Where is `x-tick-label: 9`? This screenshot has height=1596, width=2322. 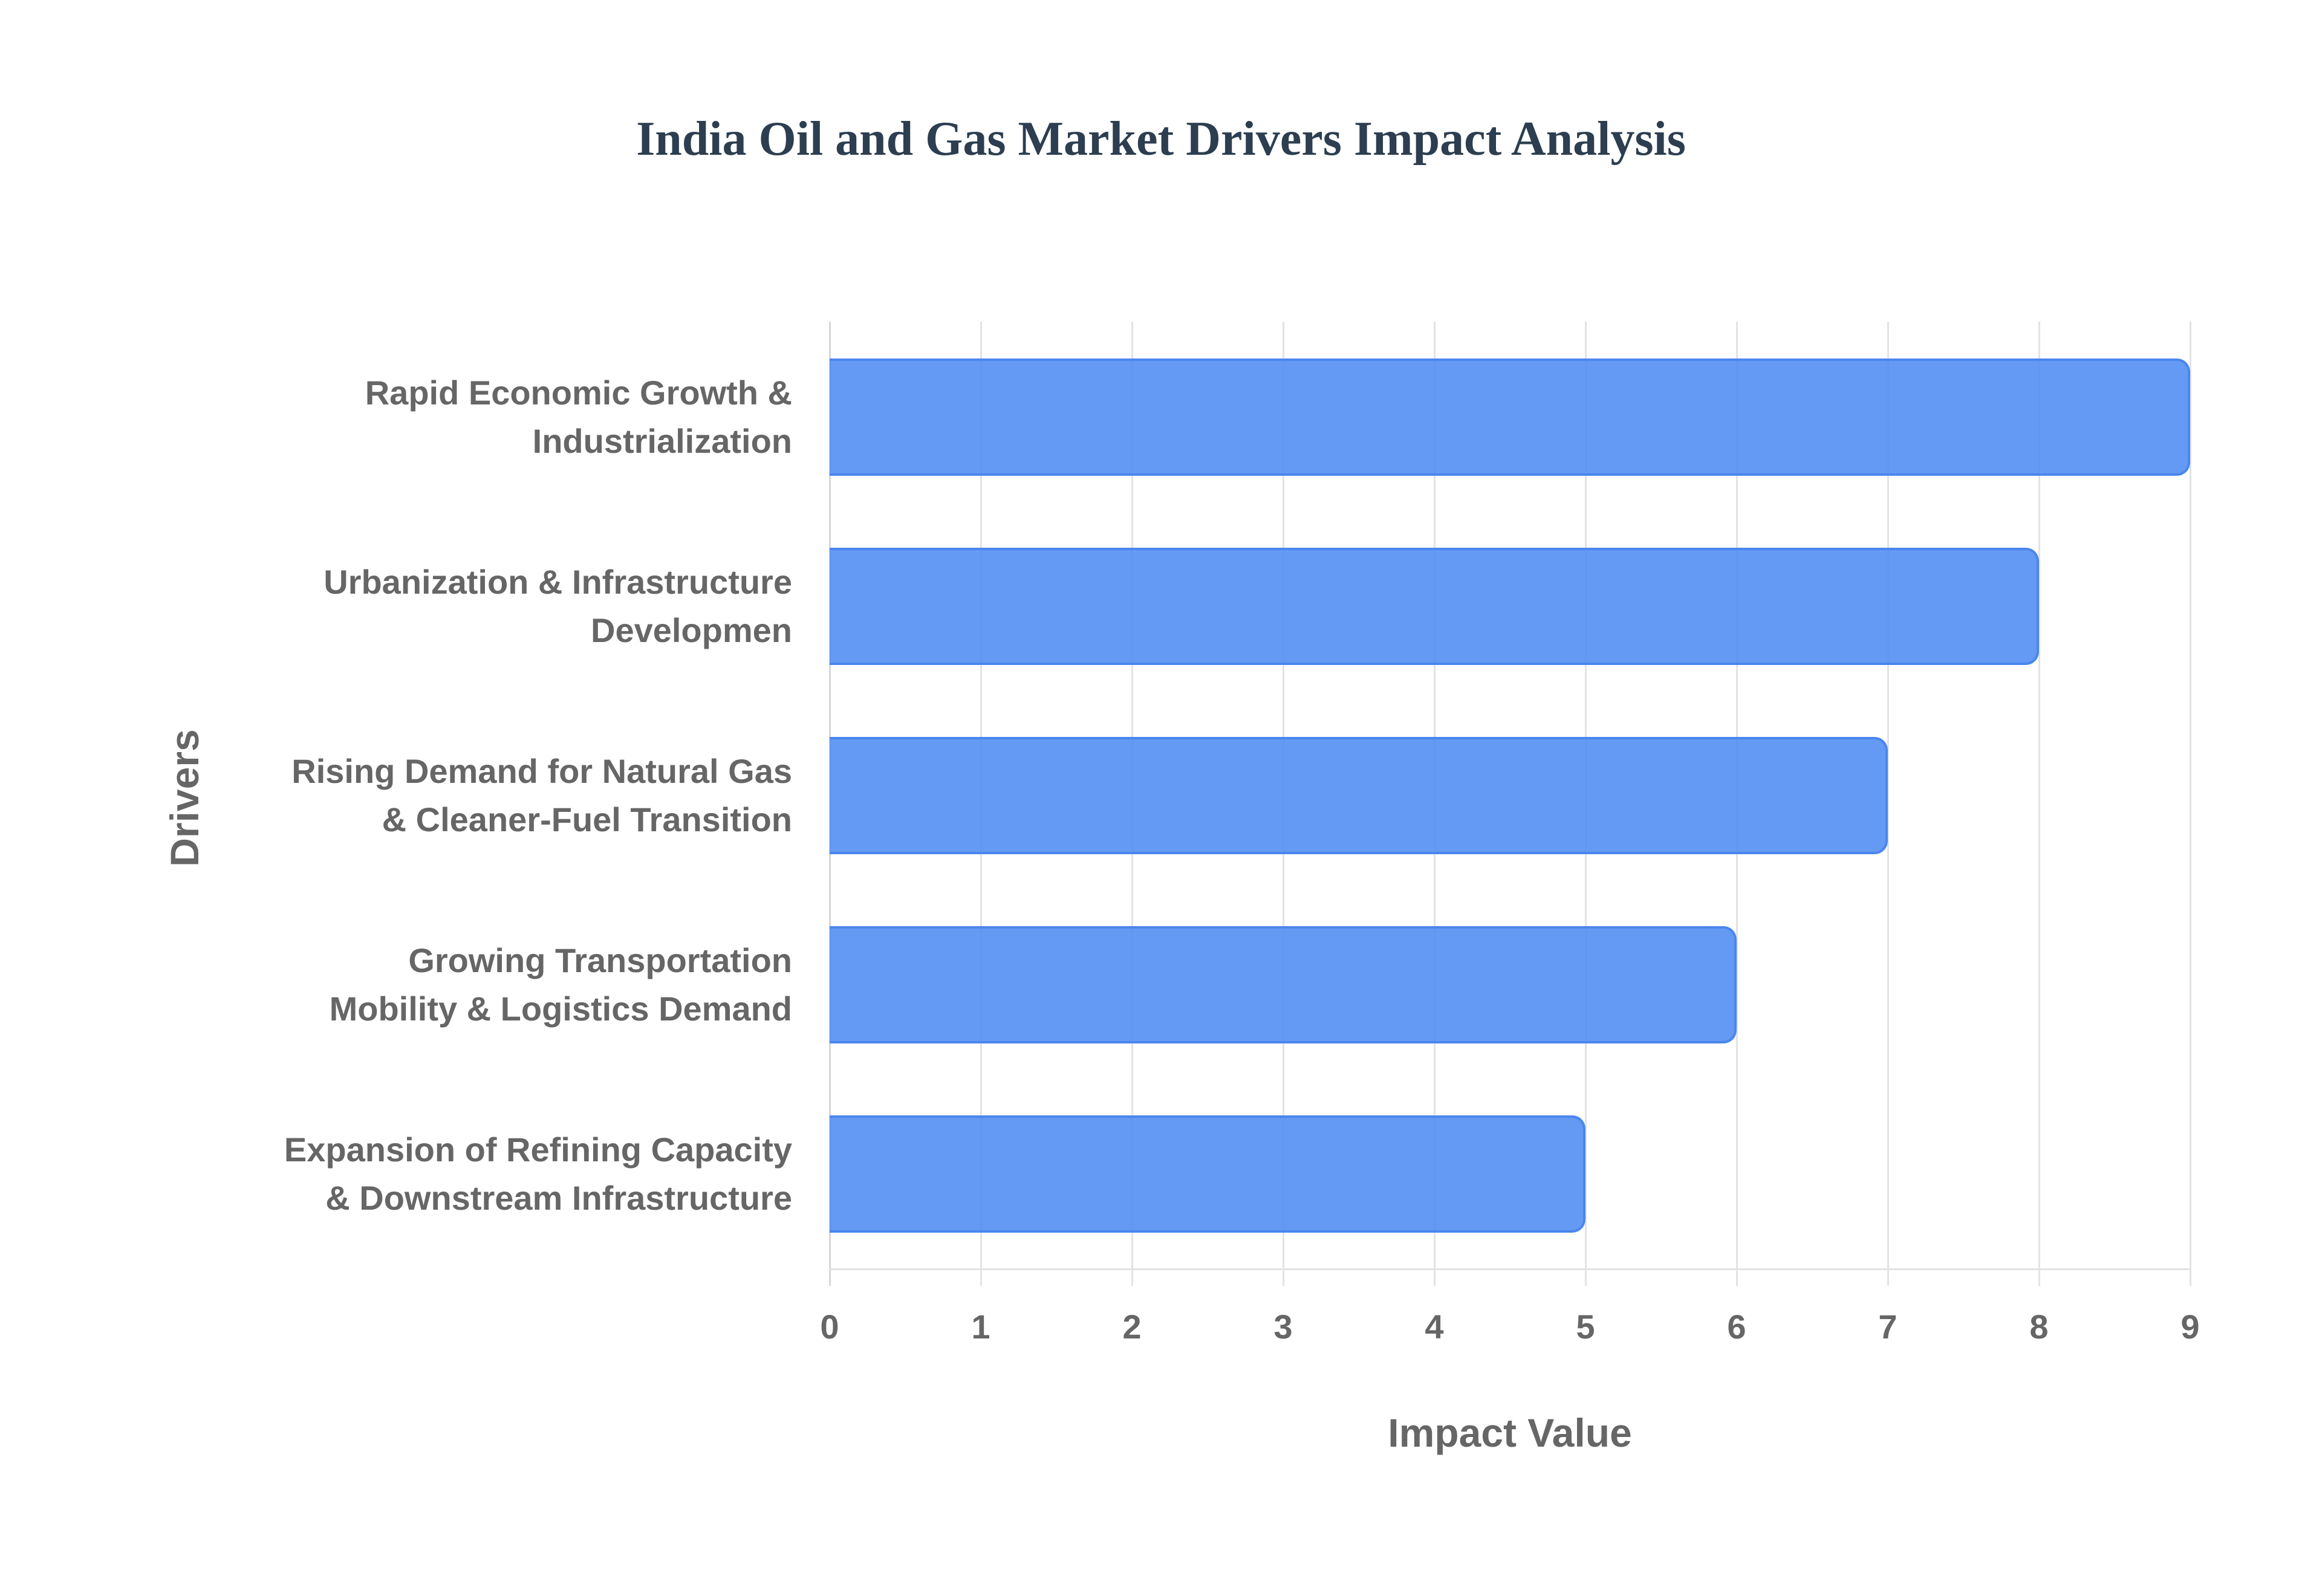 x-tick-label: 9 is located at coordinates (2190, 1327).